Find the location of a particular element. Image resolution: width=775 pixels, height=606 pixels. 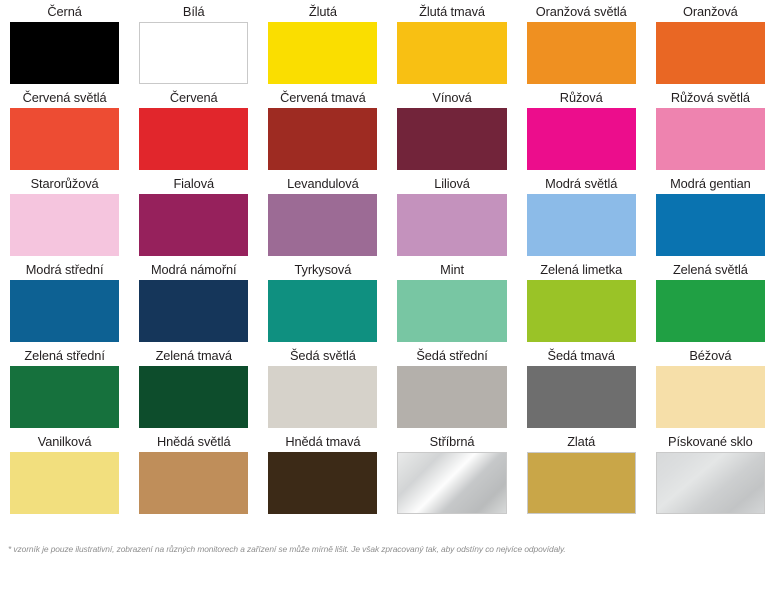

swatch-cell: Modrá střední is located at coordinates (64, 305).